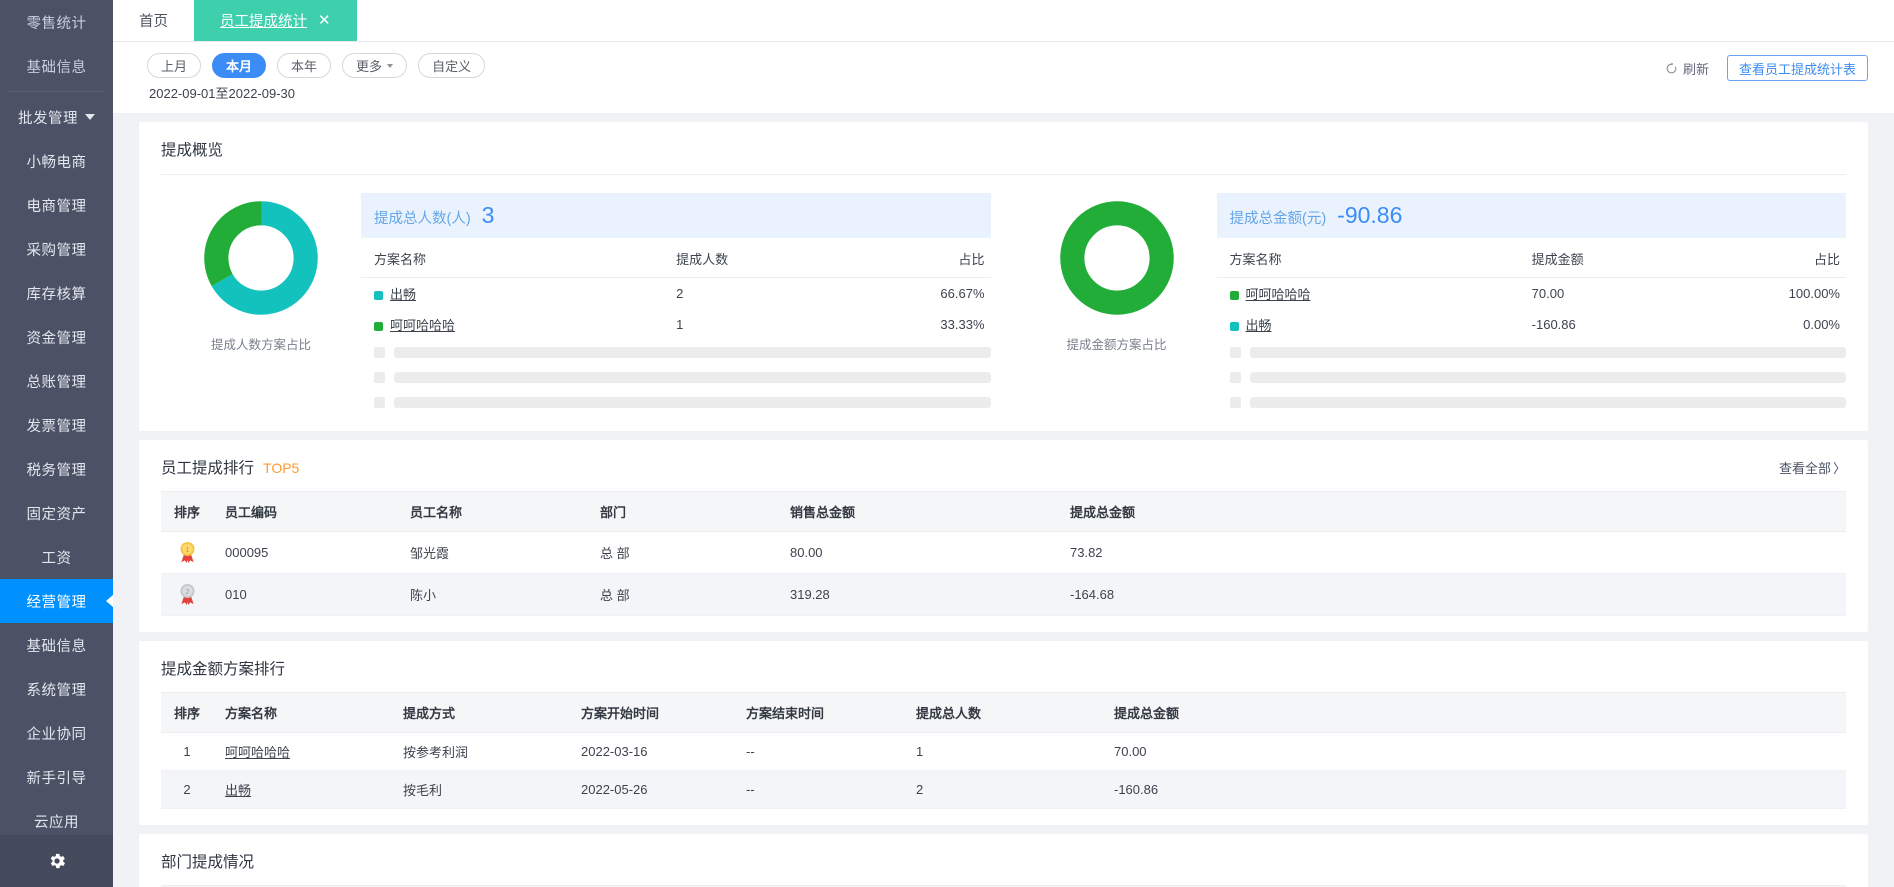 This screenshot has height=887, width=1894. Describe the element at coordinates (56, 689) in the screenshot. I see `sidebar-item-system: 系统管理` at that location.